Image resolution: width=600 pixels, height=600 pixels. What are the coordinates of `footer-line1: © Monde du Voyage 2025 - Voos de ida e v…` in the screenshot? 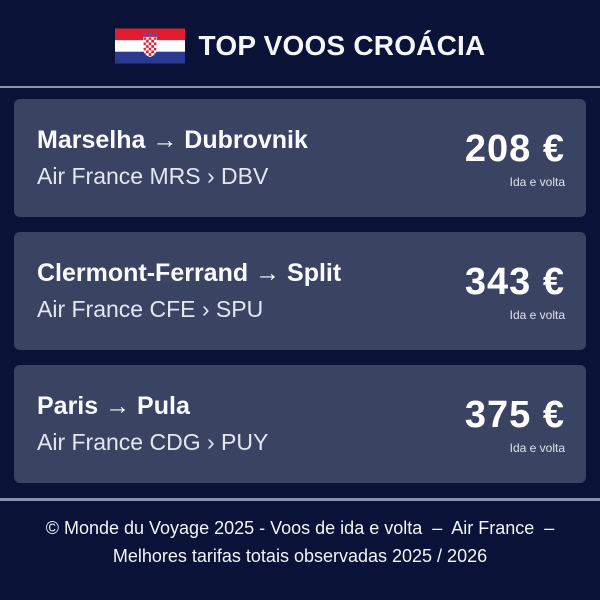 It's located at (300, 528).